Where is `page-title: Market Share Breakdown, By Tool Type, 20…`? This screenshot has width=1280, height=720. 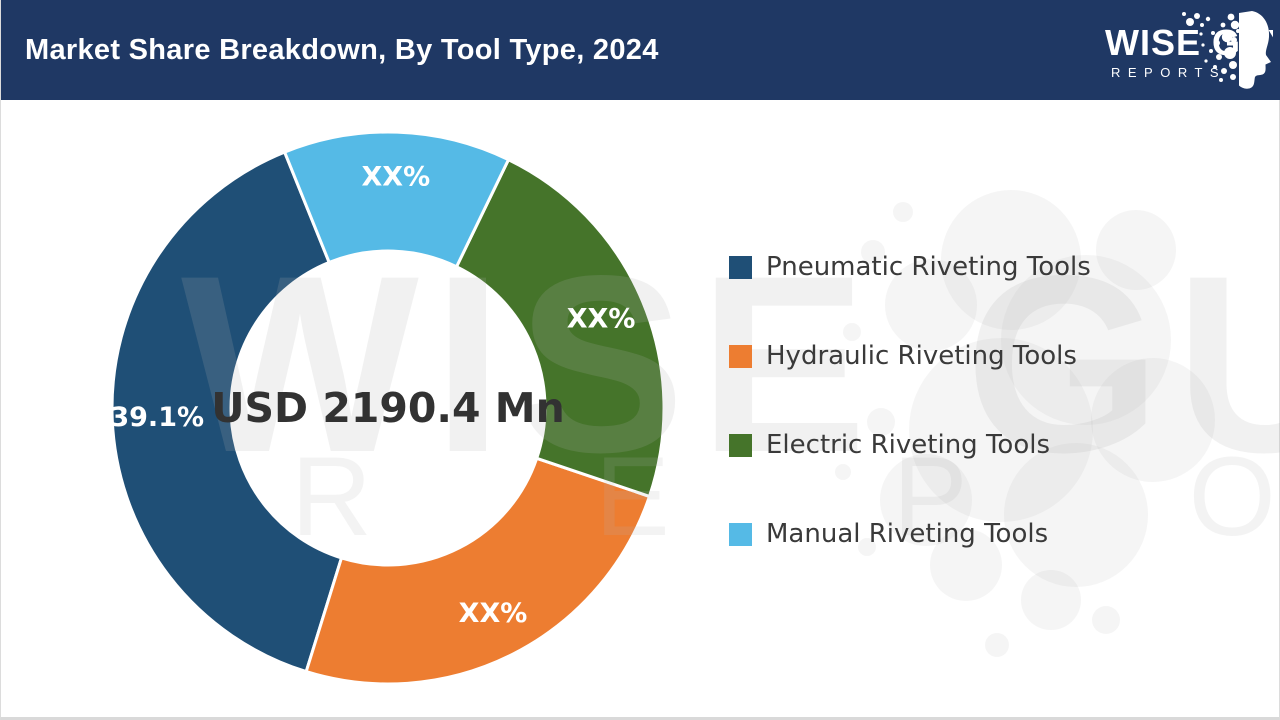
page-title: Market Share Breakdown, By Tool Type, 20… is located at coordinates (342, 49).